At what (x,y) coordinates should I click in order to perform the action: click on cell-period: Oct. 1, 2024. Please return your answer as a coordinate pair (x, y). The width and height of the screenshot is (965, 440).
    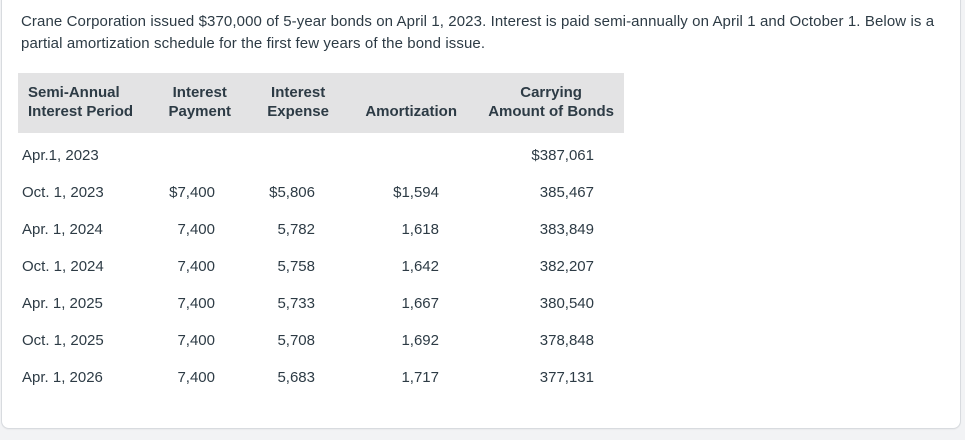
    Looking at the image, I should click on (63, 266).